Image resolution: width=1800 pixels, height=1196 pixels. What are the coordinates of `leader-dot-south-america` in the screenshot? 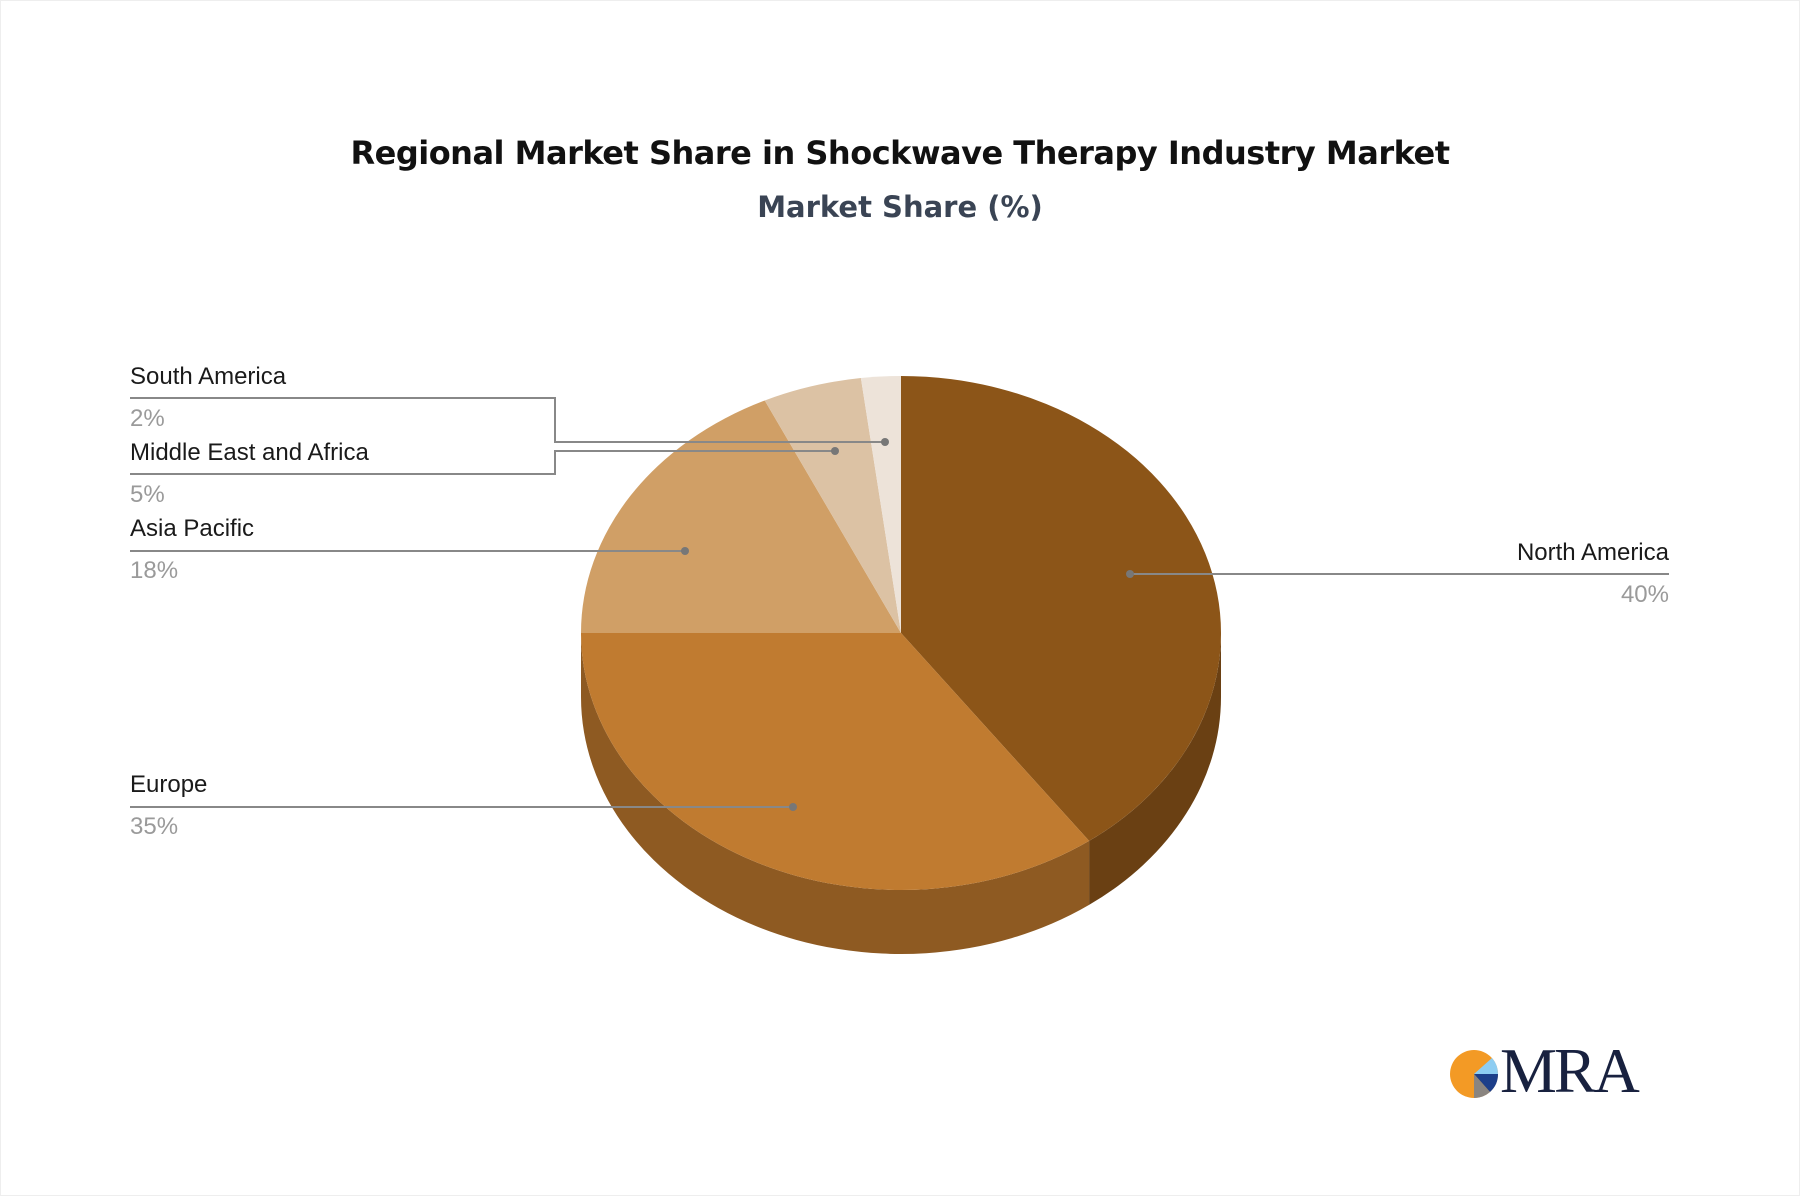 It's located at (885, 442).